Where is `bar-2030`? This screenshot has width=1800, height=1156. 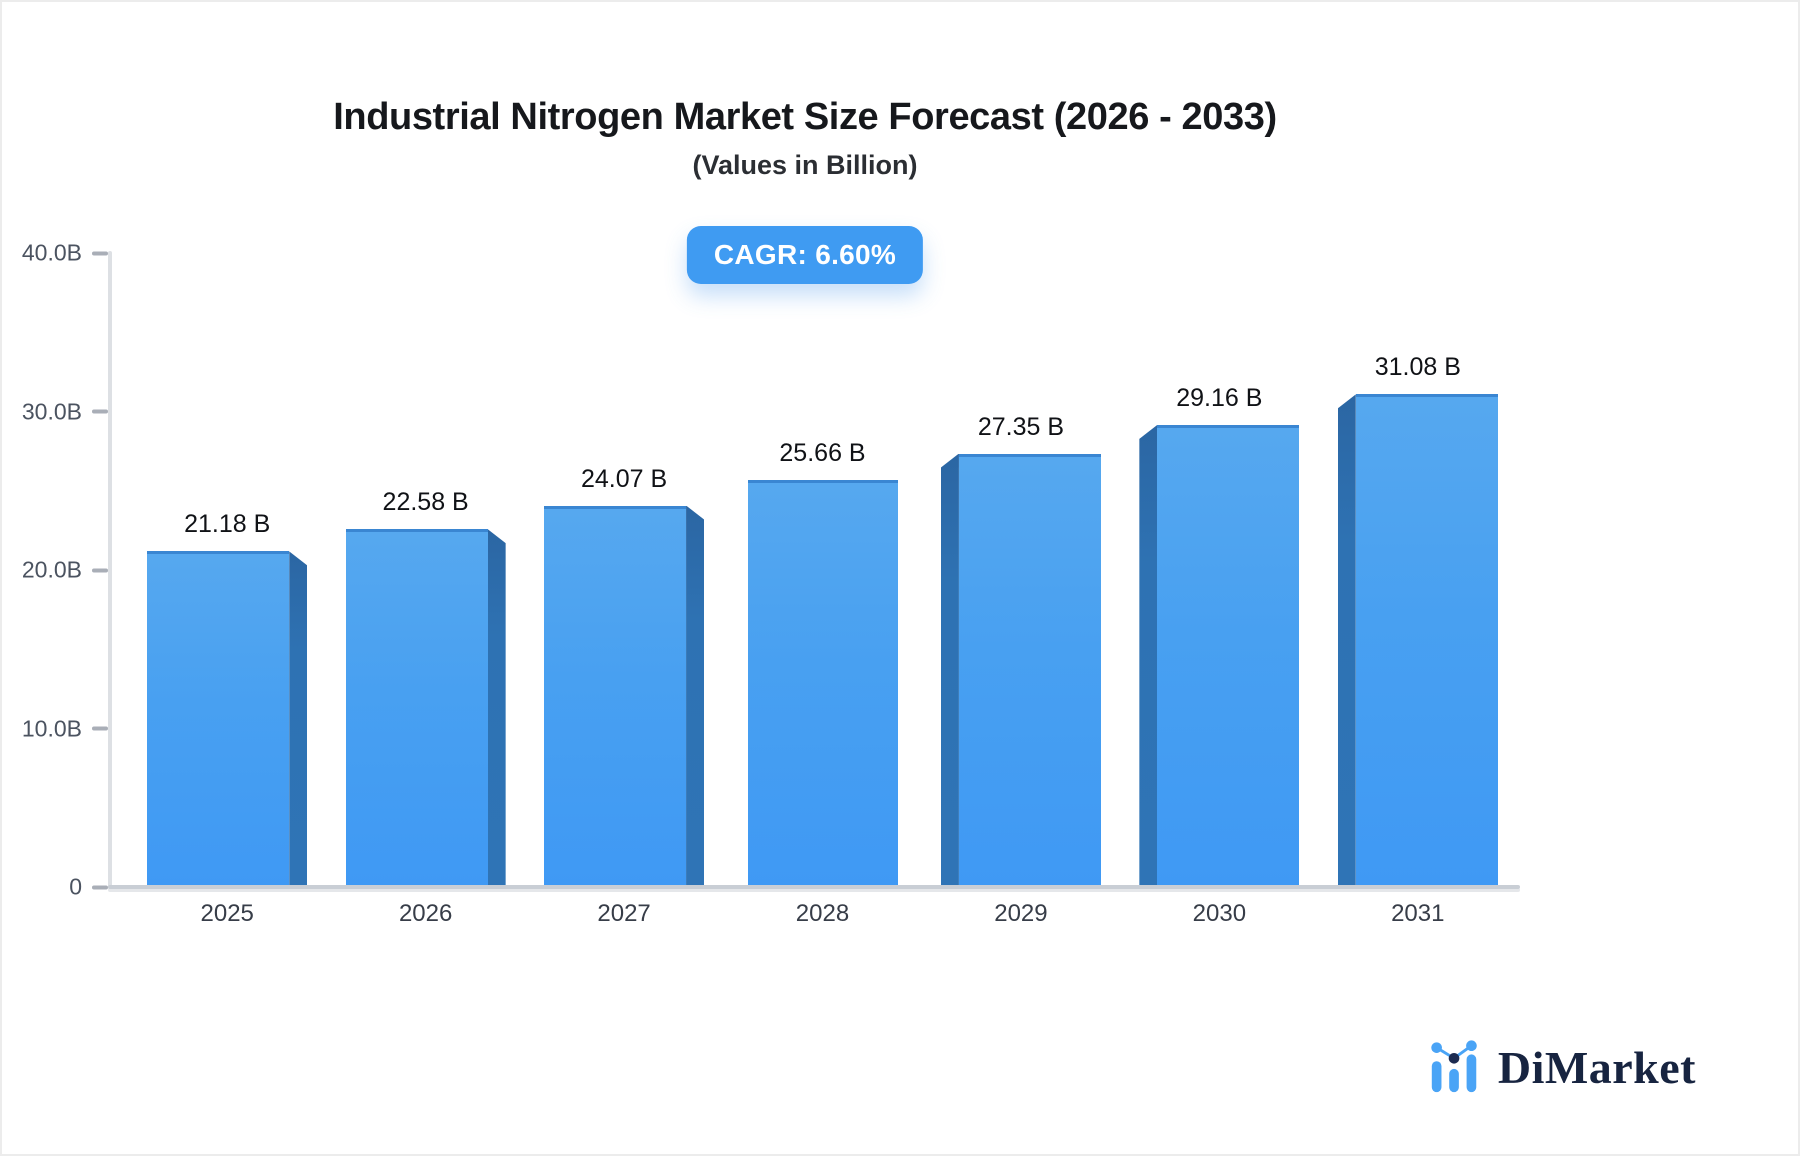 bar-2030 is located at coordinates (1219, 655).